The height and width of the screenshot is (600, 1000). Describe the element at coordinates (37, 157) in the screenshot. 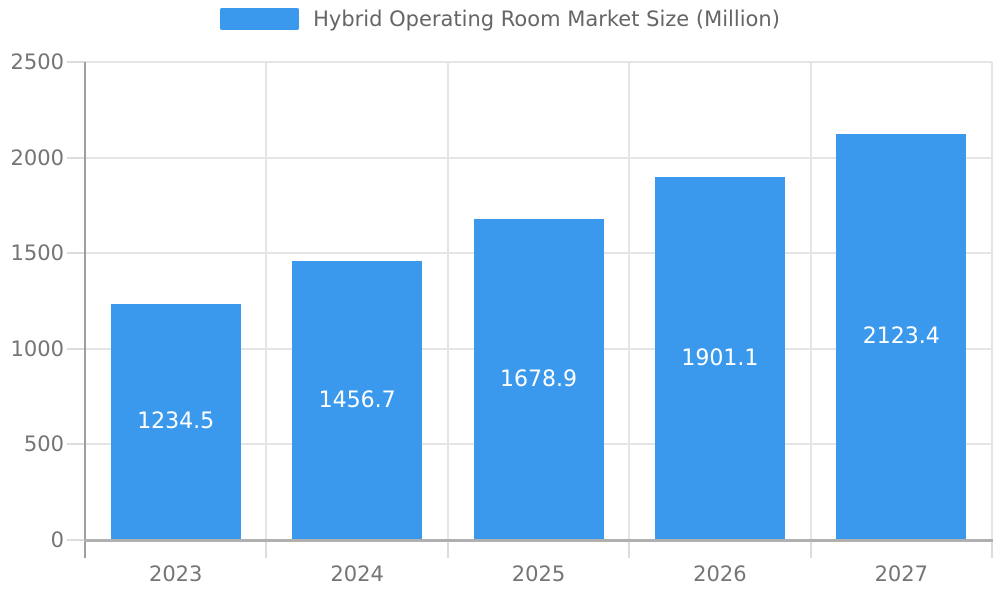

I see `y-tick-label: 2000` at that location.